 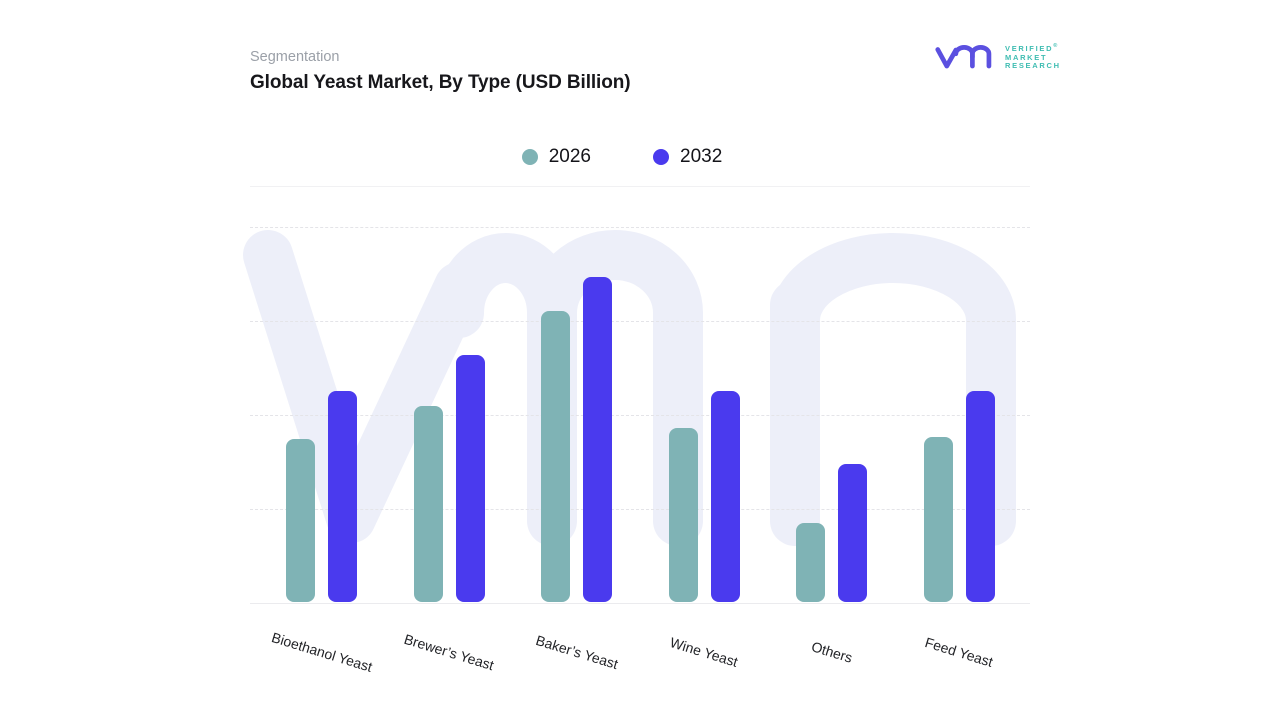 I want to click on vmr-monogram-icon, so click(x=963, y=57).